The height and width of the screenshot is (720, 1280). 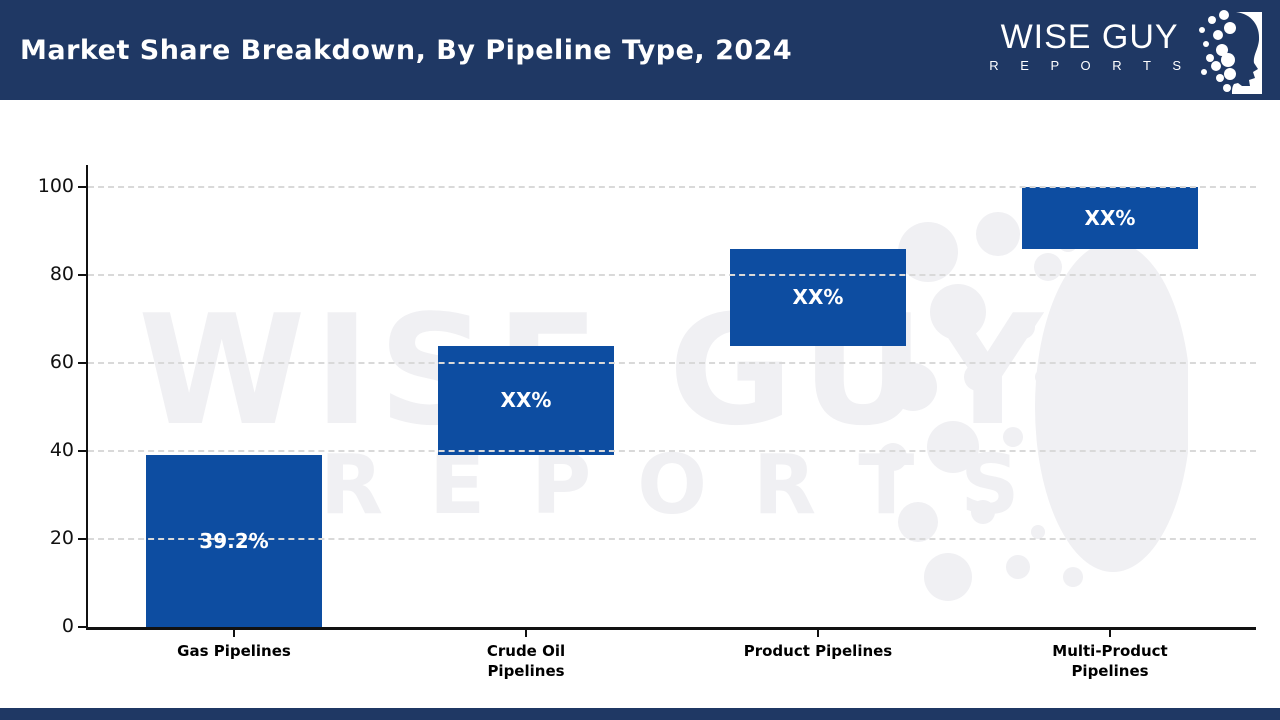 I want to click on y-tick-label: 0, so click(x=67, y=626).